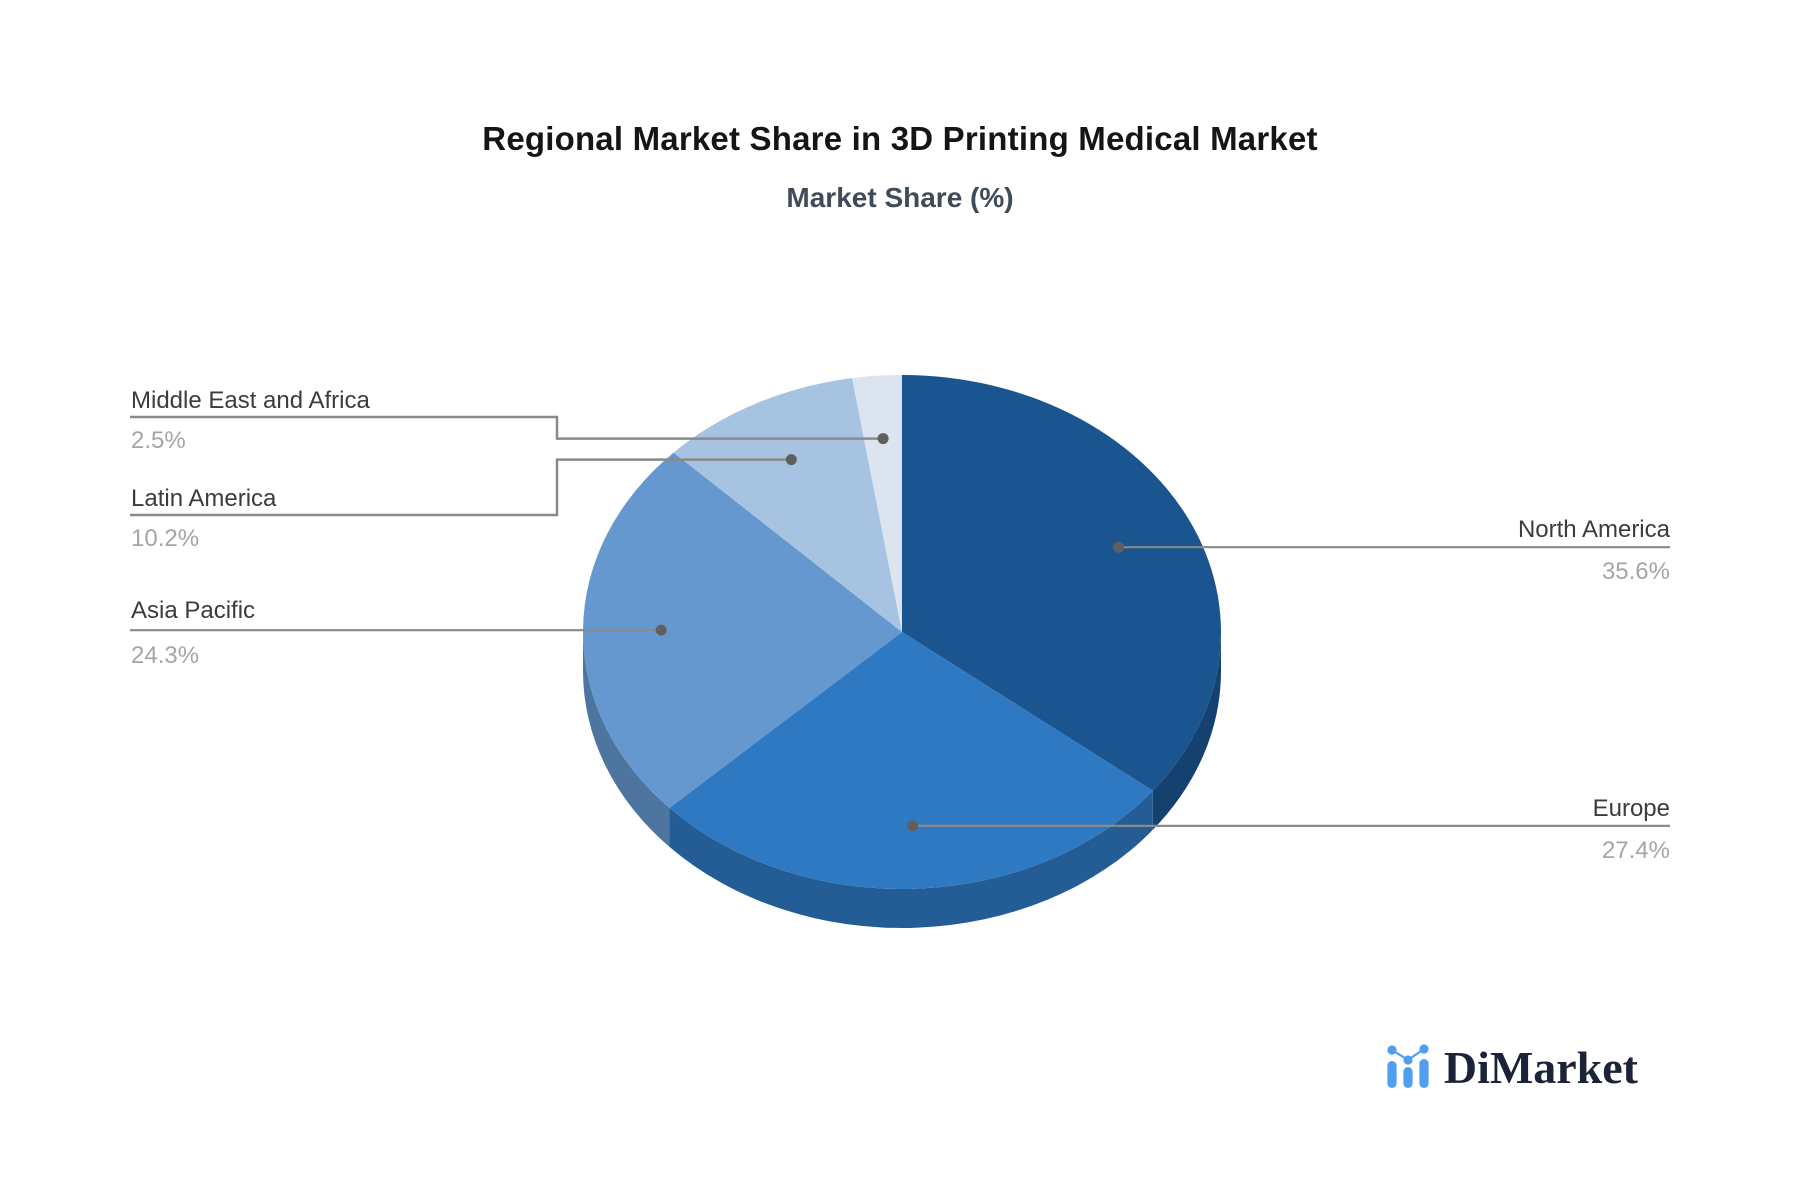 Image resolution: width=1800 pixels, height=1196 pixels. Describe the element at coordinates (1186, 731) in the screenshot. I see `pie-slice-side-north-america` at that location.